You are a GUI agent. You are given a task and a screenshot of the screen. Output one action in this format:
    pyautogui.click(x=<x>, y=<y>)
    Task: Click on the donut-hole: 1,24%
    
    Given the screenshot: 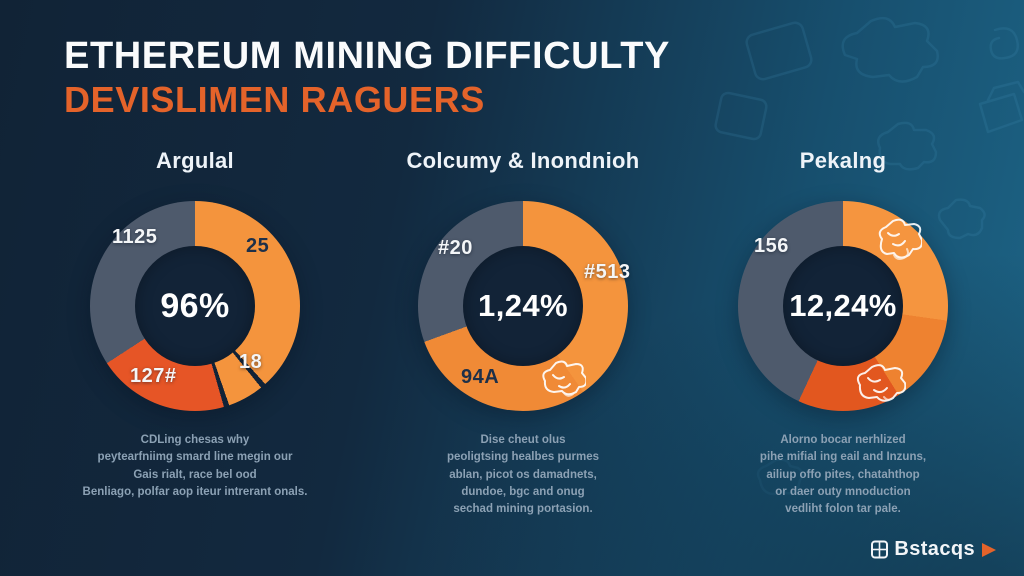 What is the action you would take?
    pyautogui.click(x=523, y=306)
    